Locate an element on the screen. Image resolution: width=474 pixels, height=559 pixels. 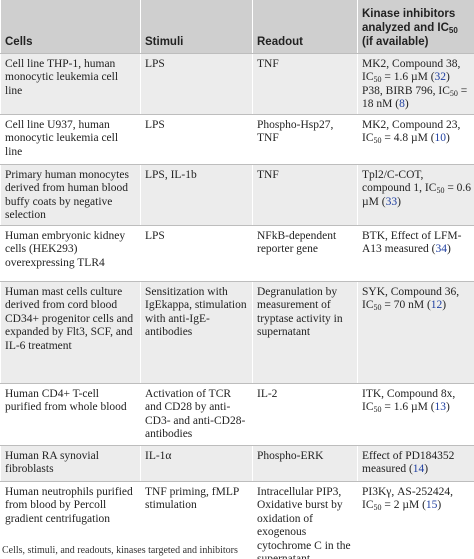
table-cell: NFkB-dependent reporter gene is located at coordinates (305, 253).